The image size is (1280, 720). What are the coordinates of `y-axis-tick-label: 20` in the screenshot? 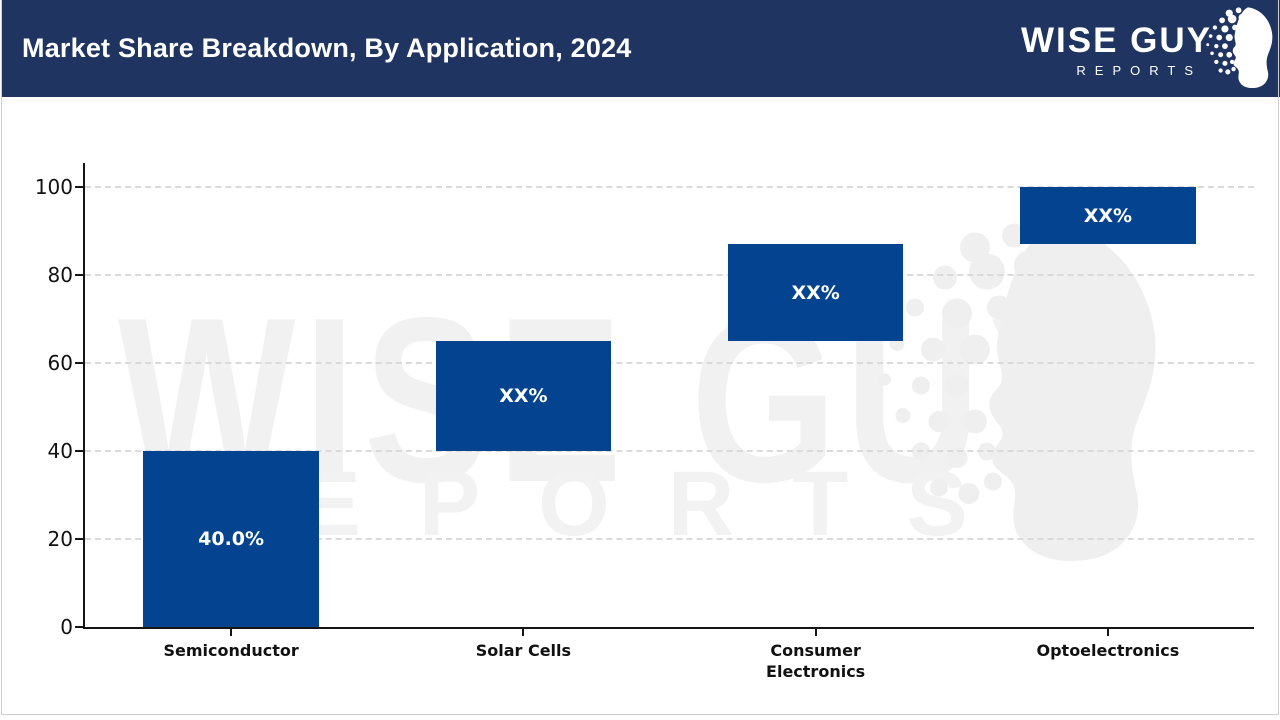 It's located at (60, 539).